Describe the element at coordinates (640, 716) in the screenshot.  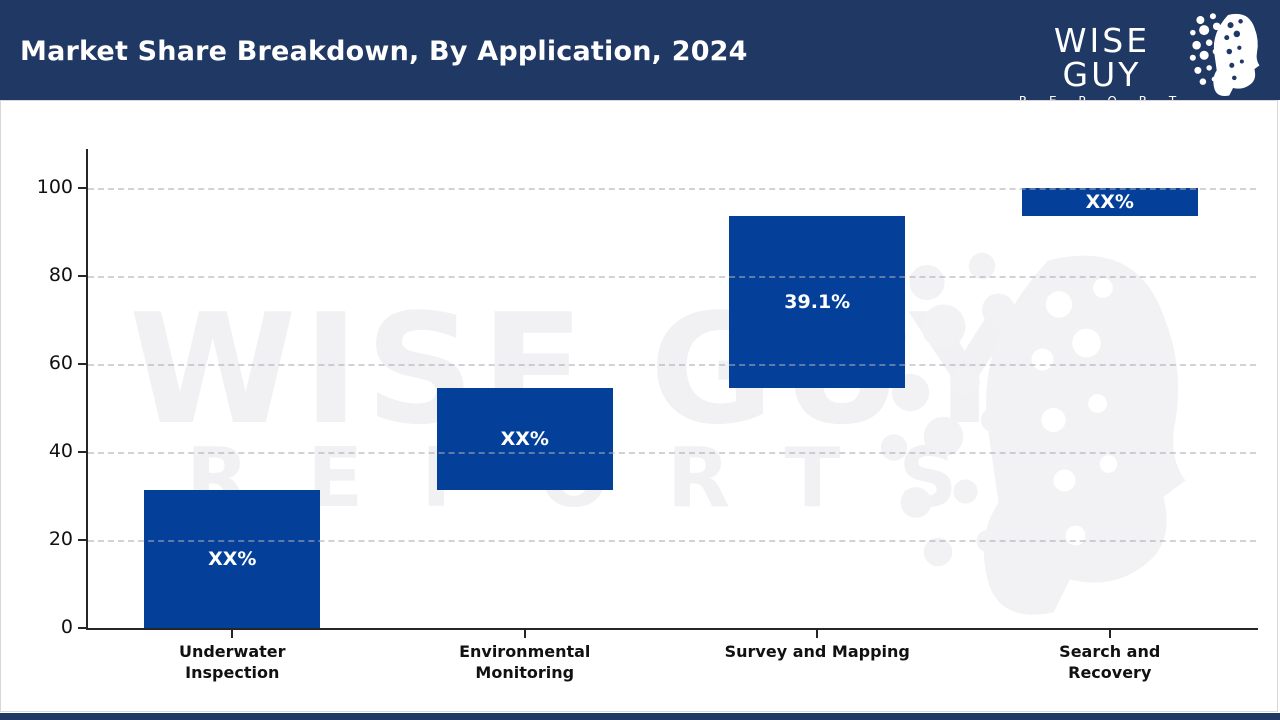
I see `footer-banner` at that location.